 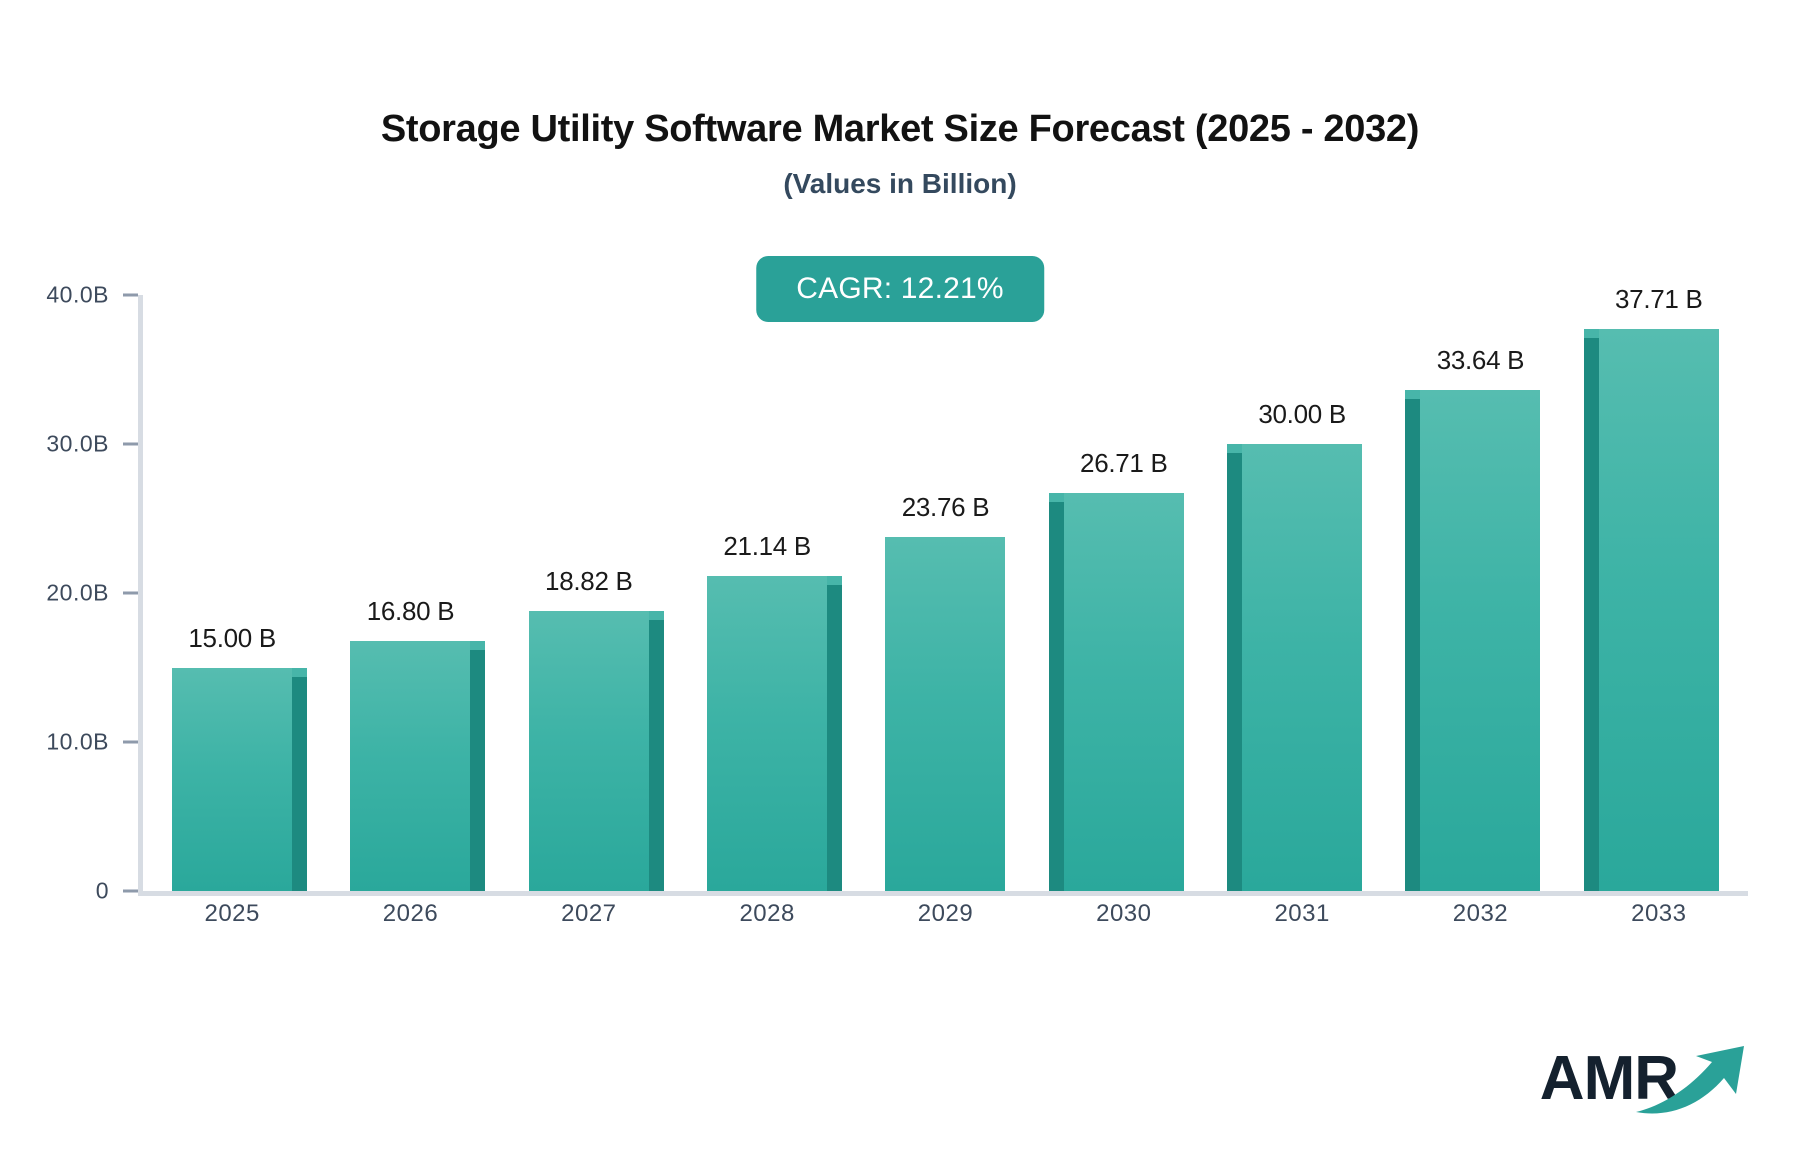 What do you see at coordinates (1609, 1078) in the screenshot?
I see `logo-wordmark: AMR` at bounding box center [1609, 1078].